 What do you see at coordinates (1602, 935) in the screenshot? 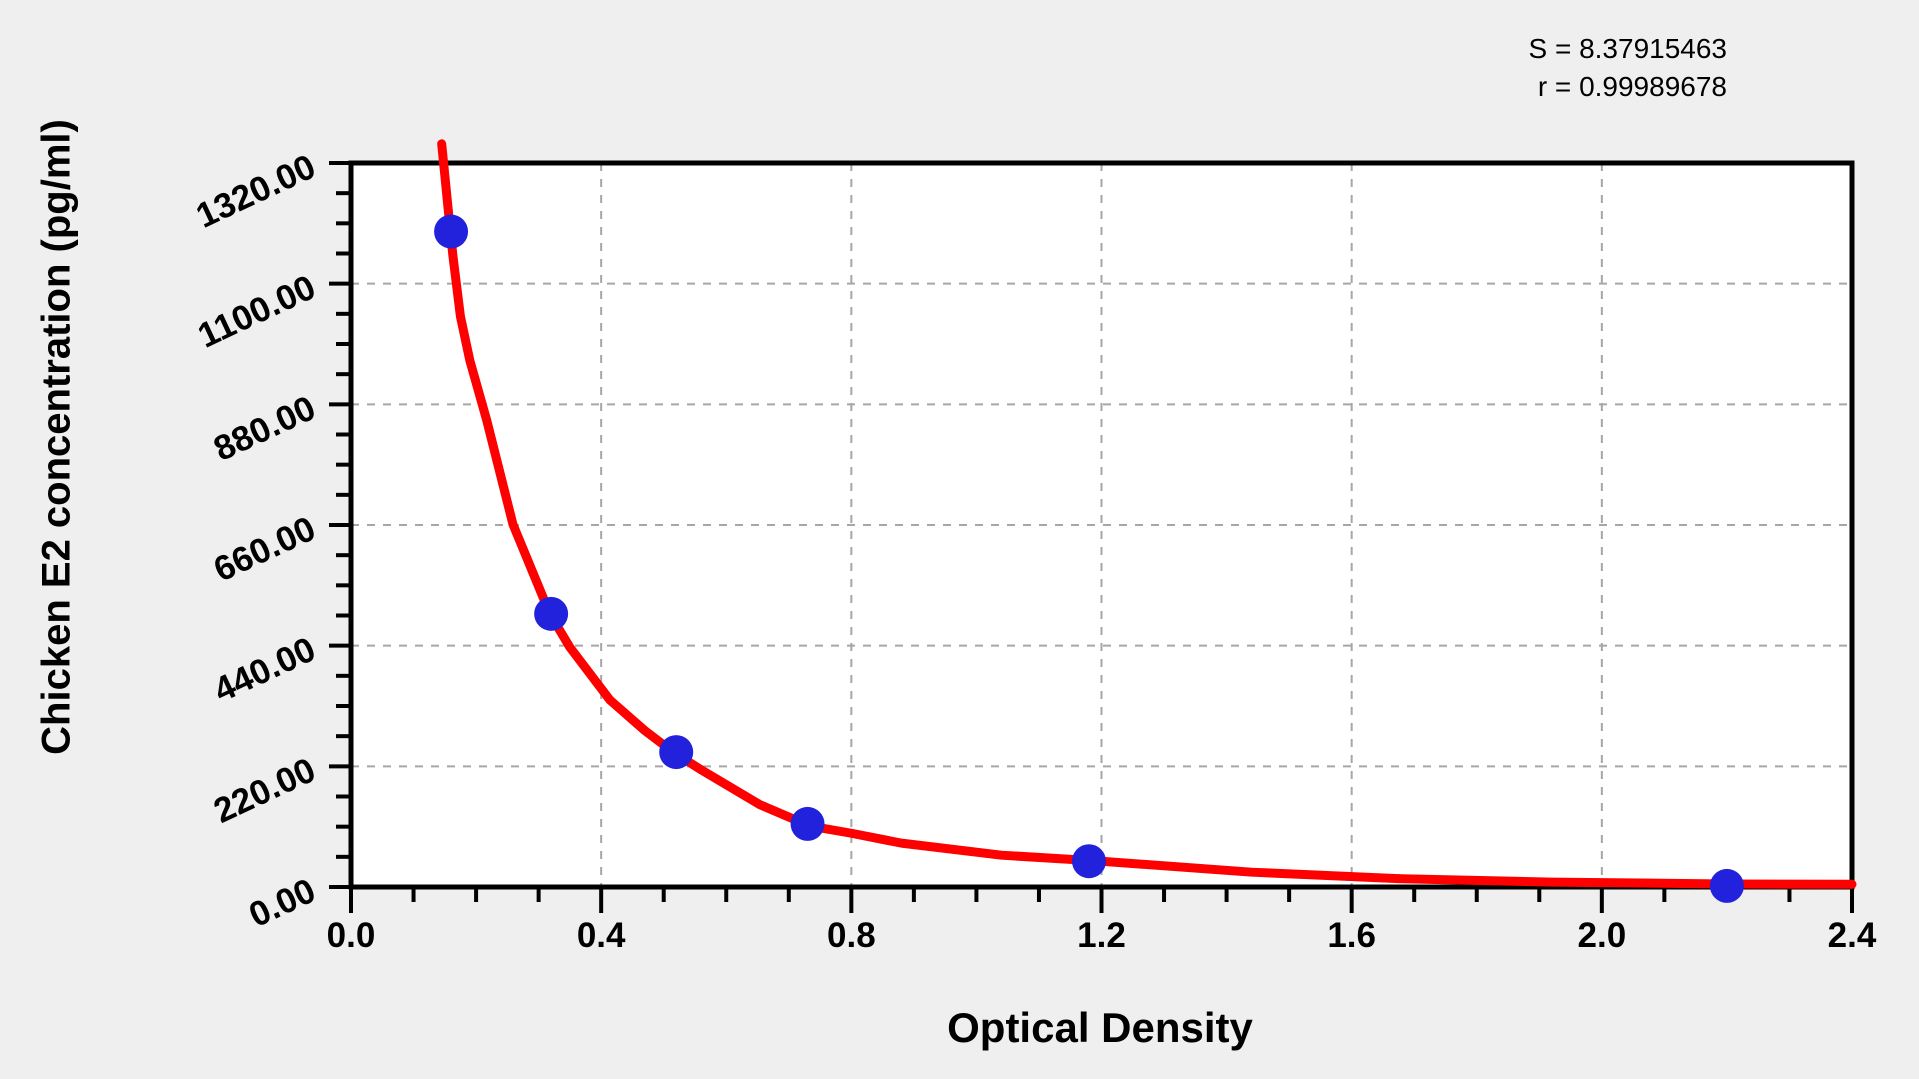
I see `x-tick-label: 2.0` at bounding box center [1602, 935].